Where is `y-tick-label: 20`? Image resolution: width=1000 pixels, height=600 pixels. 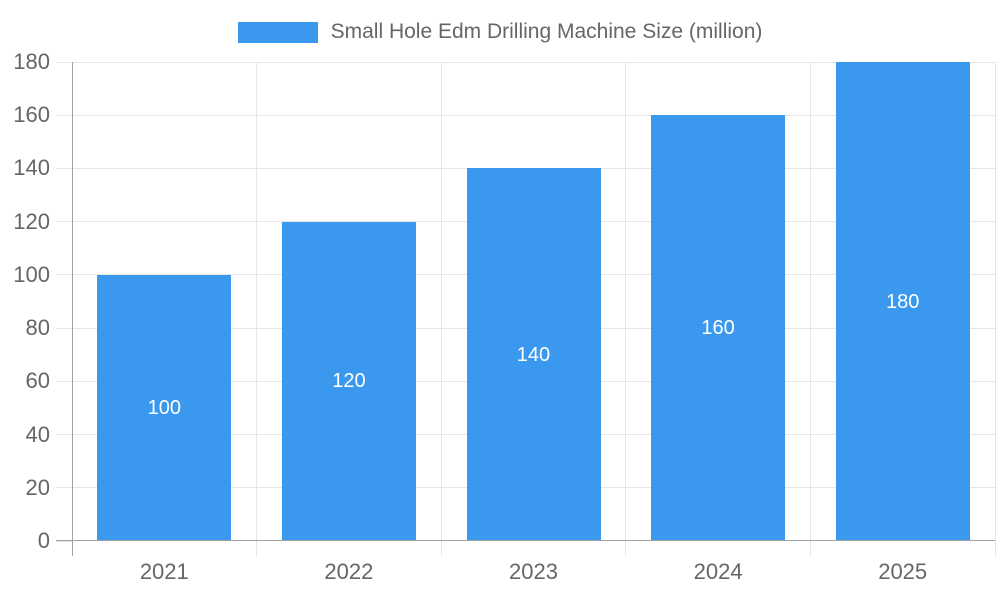 y-tick-label: 20 is located at coordinates (37, 487).